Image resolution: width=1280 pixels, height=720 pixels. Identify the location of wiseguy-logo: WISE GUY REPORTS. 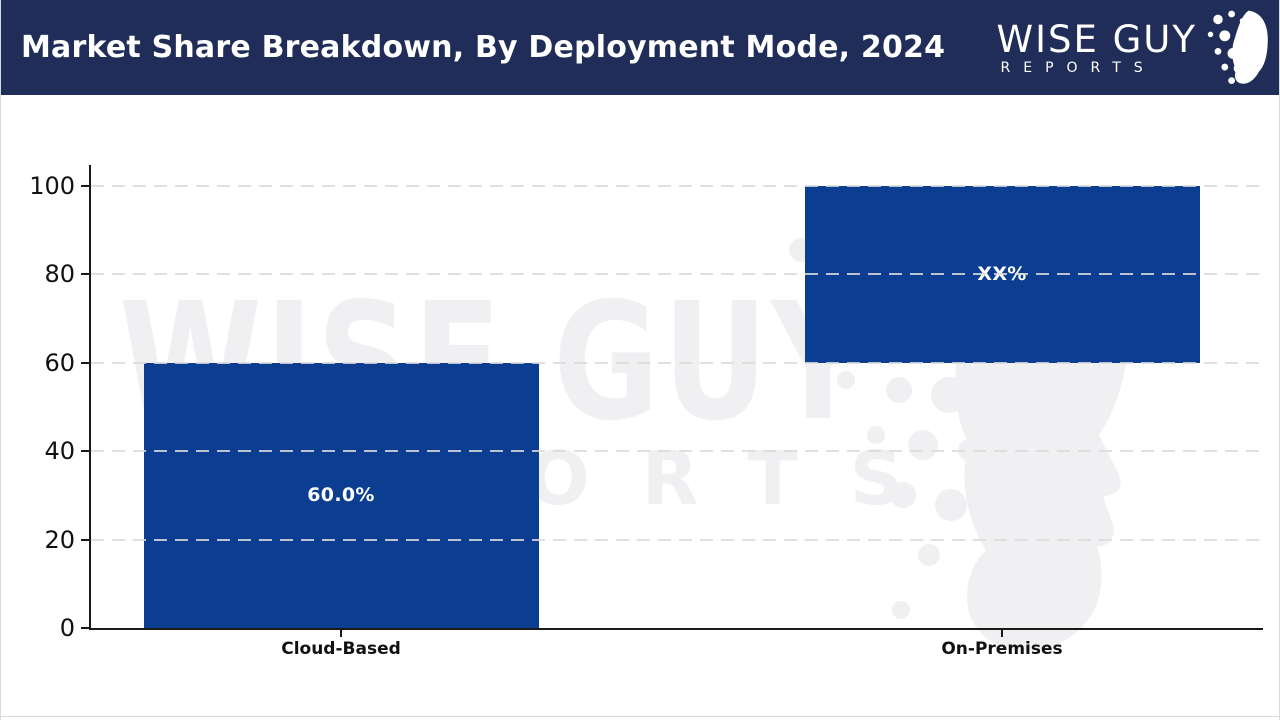
(1133, 48).